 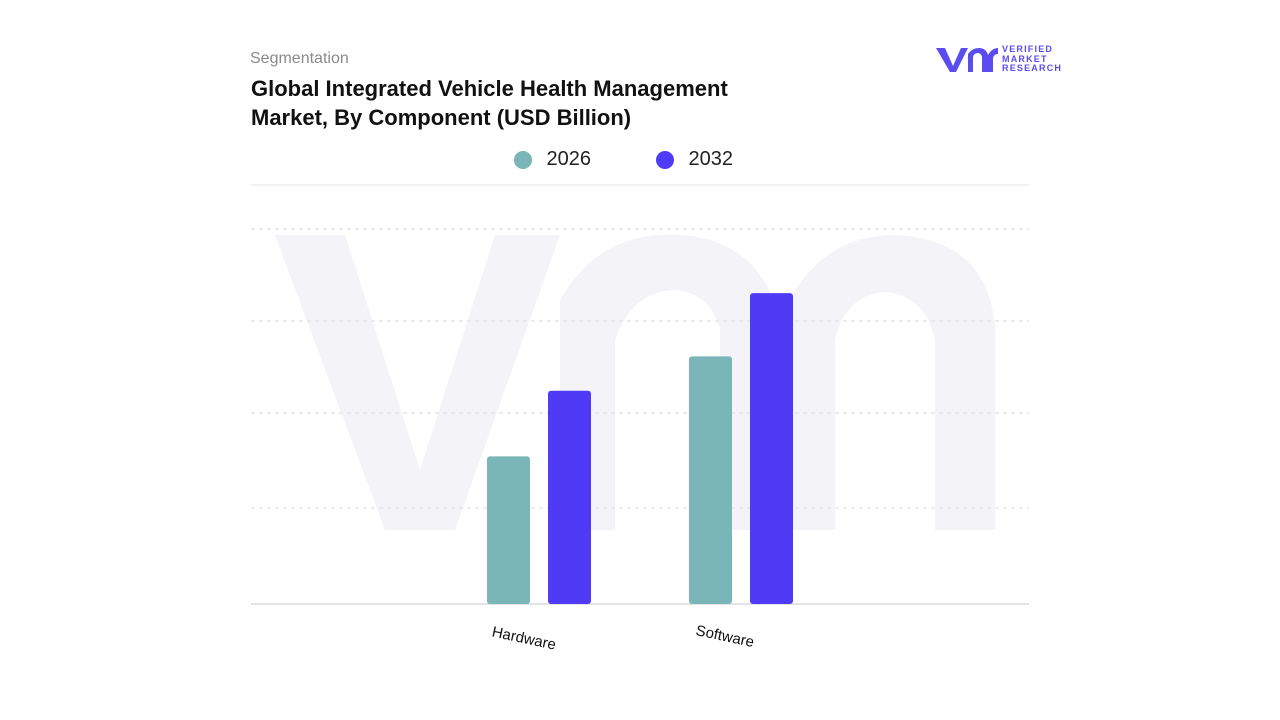 I want to click on logo-line-1: VERIFIED, so click(x=1028, y=49).